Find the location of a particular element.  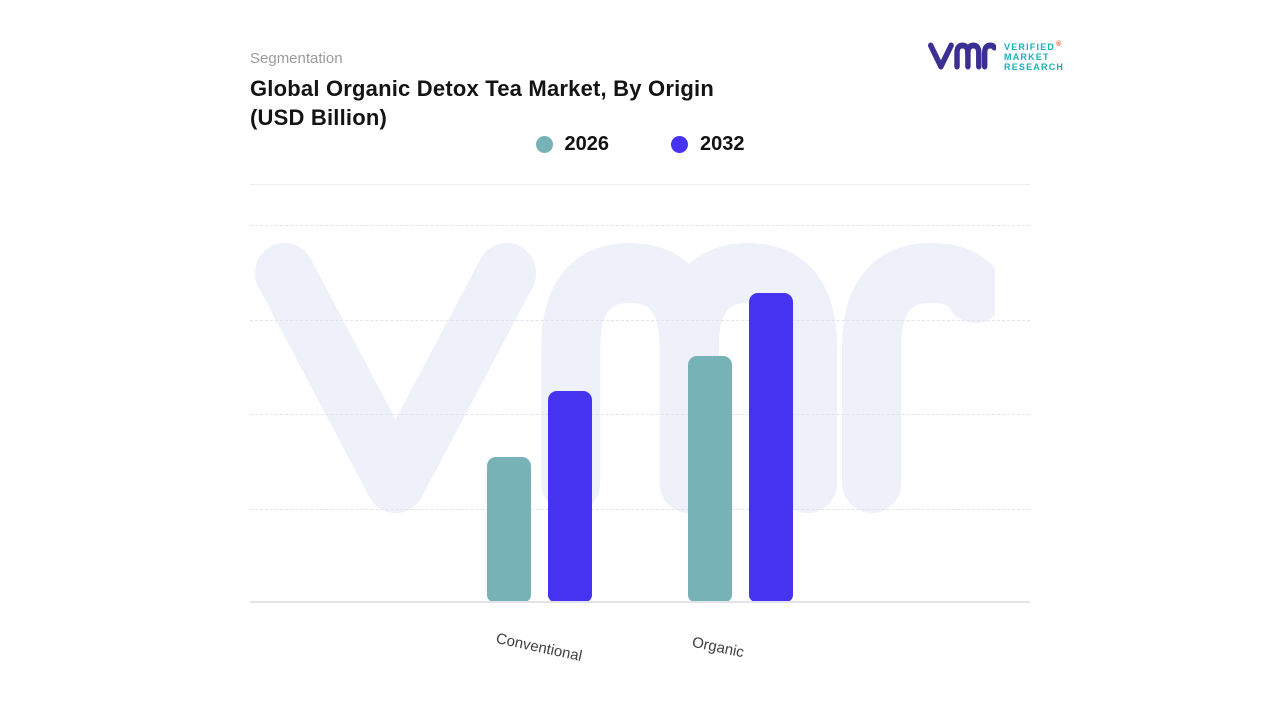

legend-label: 2026 is located at coordinates (587, 144).